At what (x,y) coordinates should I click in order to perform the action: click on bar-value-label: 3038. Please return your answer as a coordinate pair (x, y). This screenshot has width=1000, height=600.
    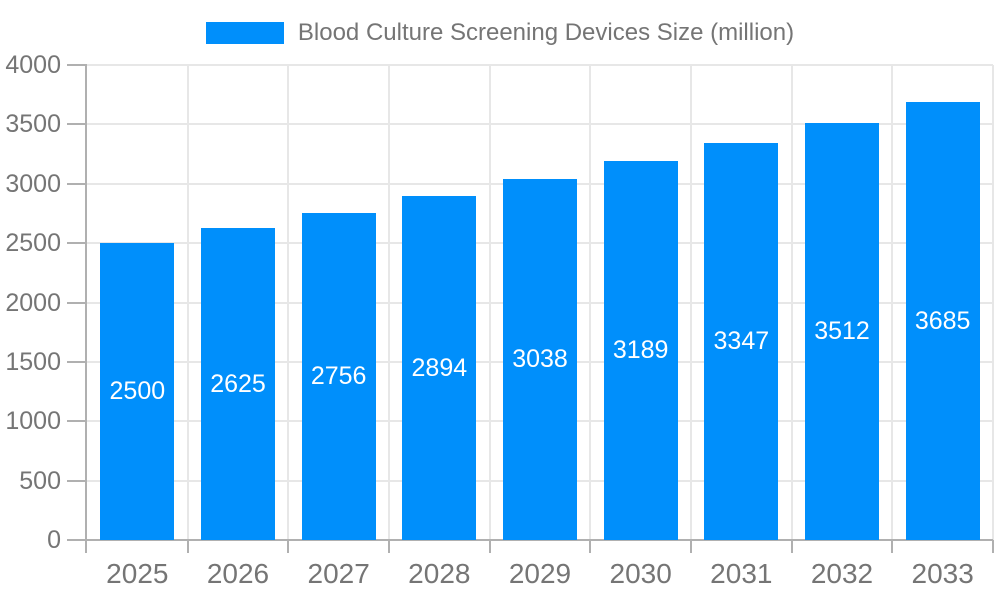
    Looking at the image, I should click on (540, 359).